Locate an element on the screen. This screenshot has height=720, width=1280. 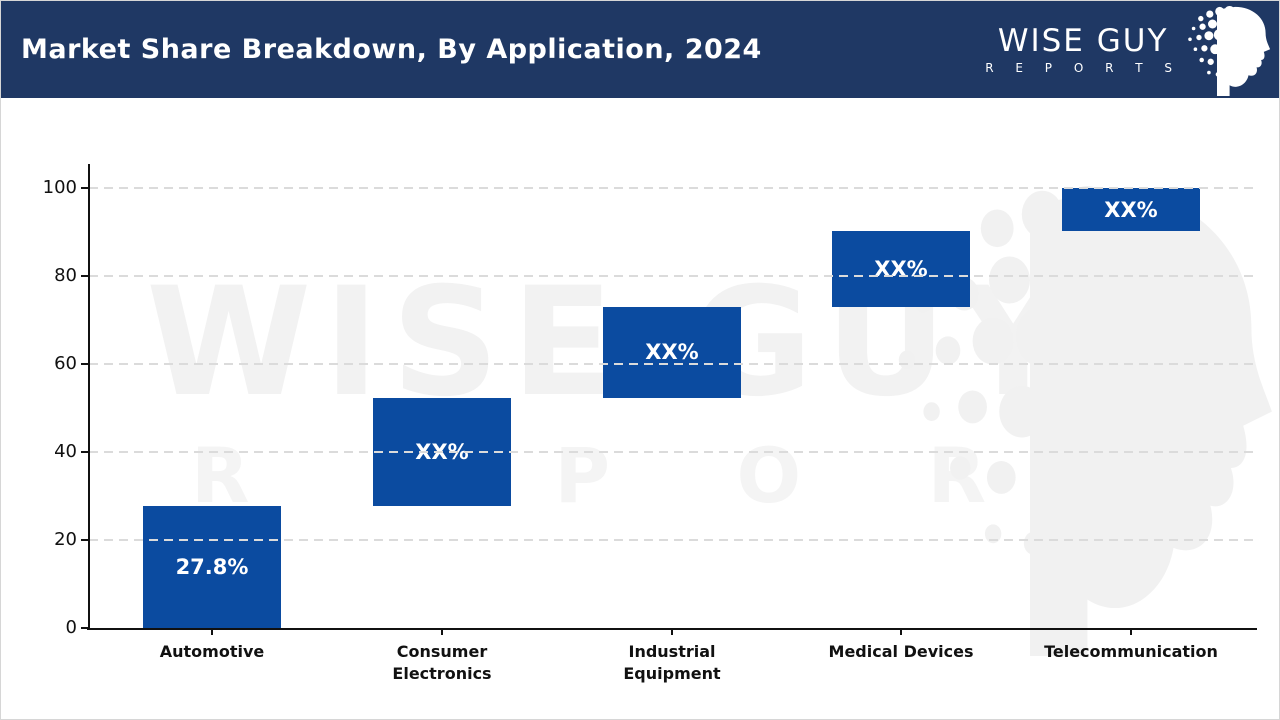
y-tick-label-80: 80 is located at coordinates (65, 275).